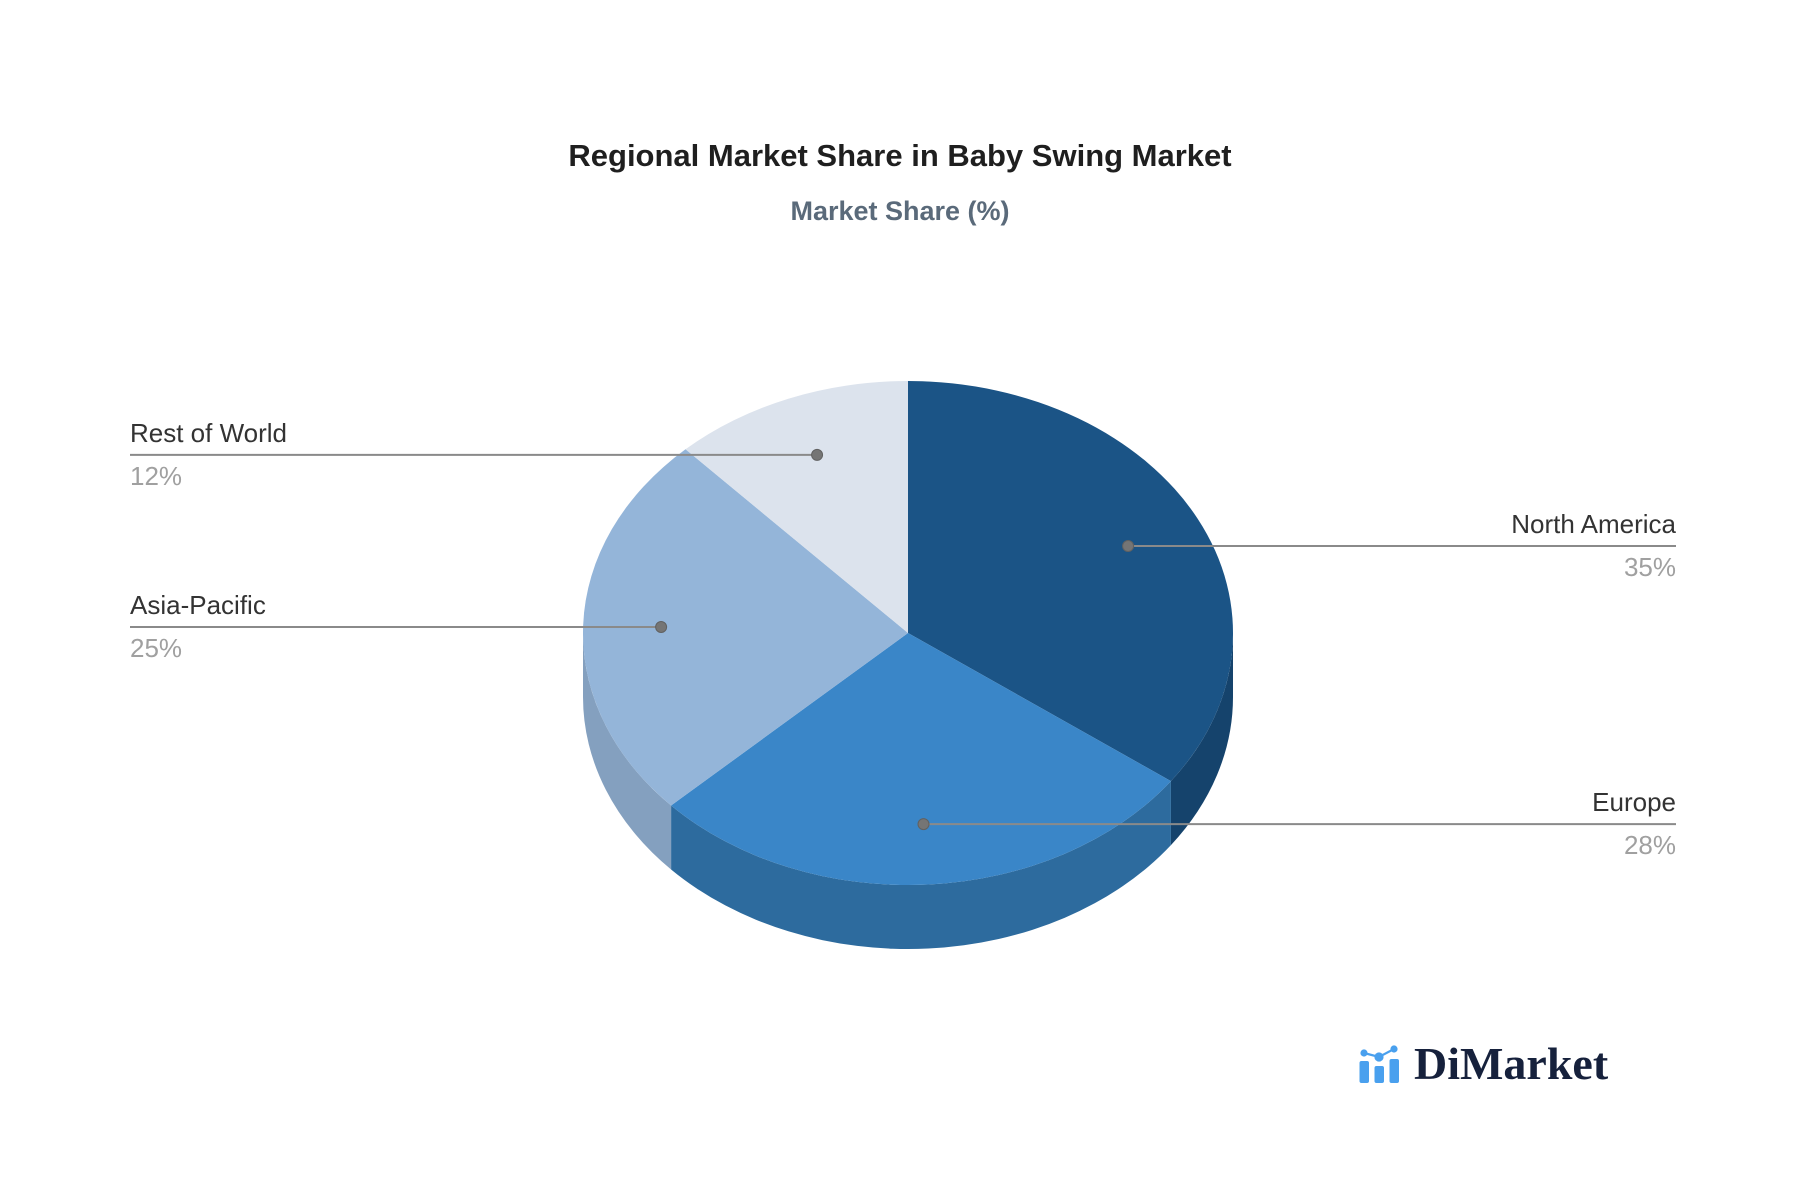  I want to click on callout-value: 25%, so click(156, 647).